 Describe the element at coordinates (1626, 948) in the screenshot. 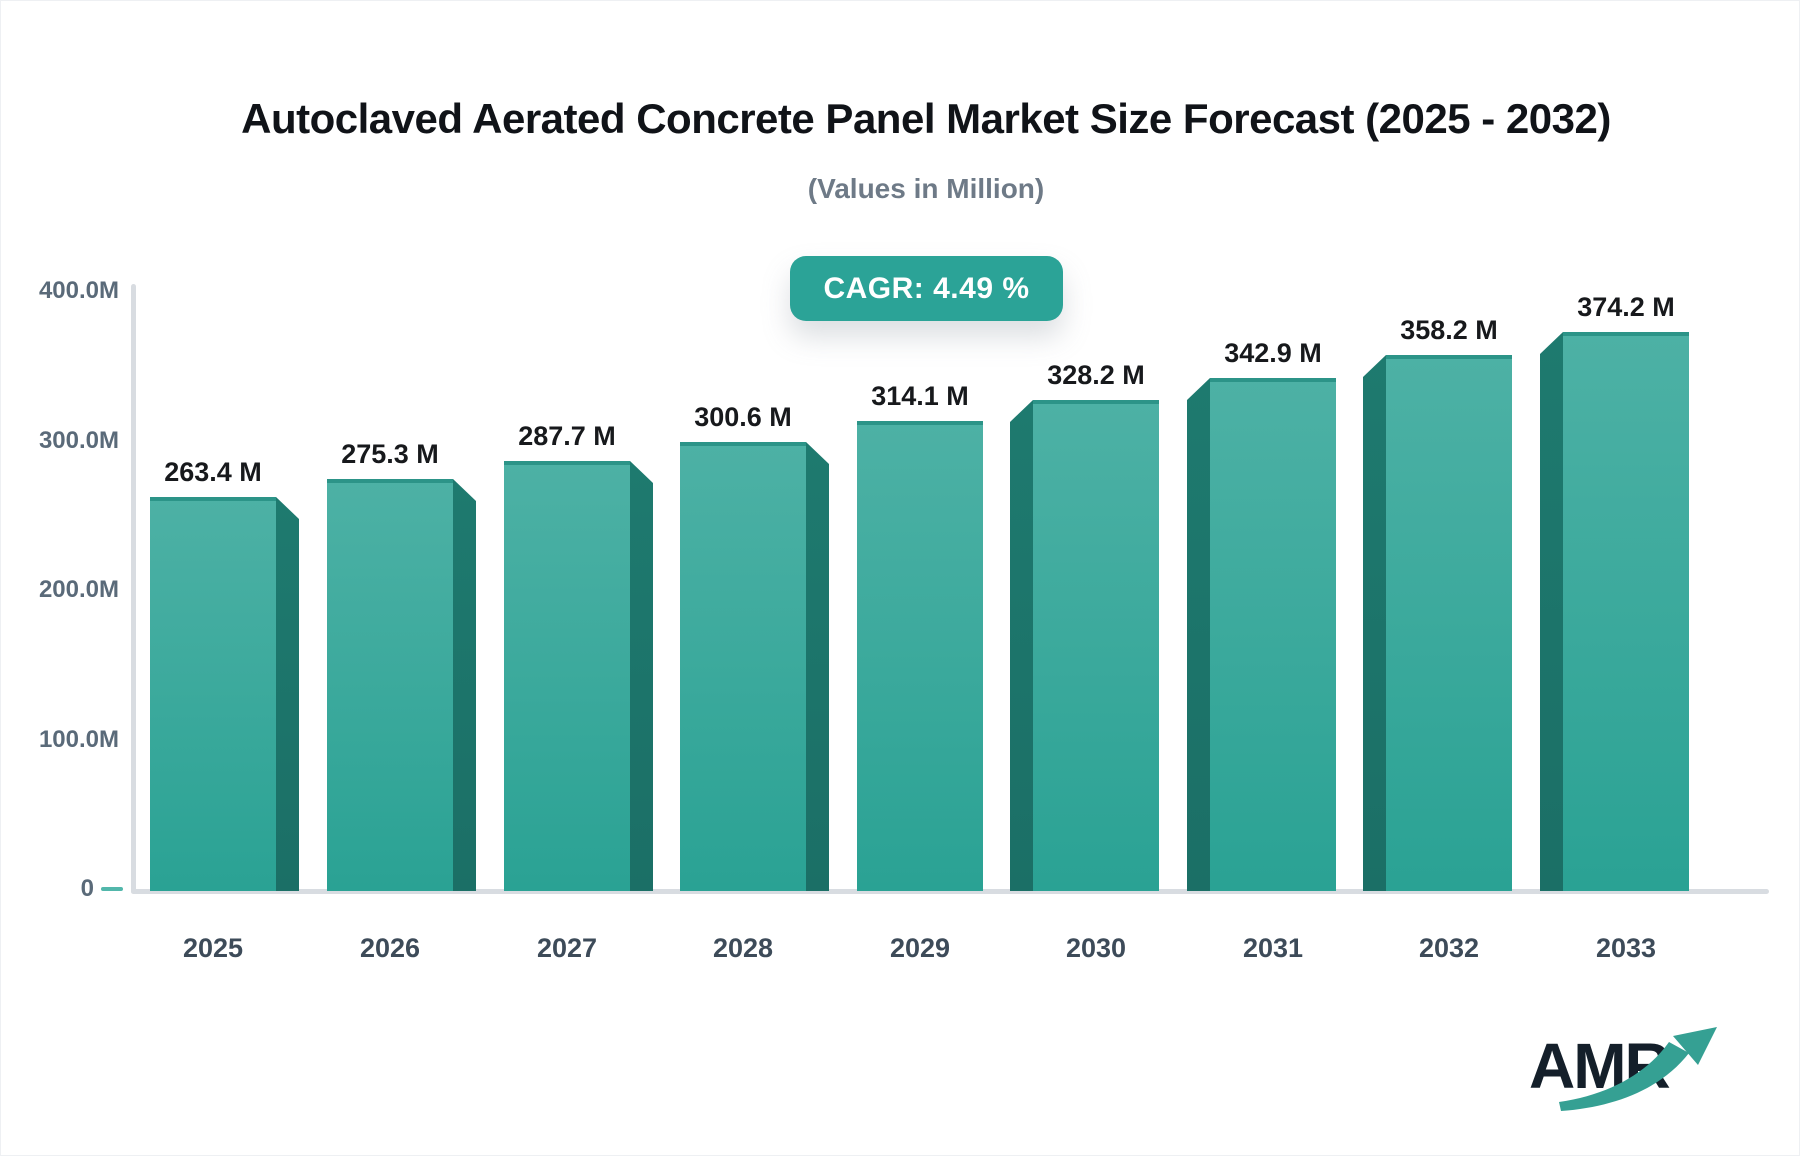

I see `x-axis-label-2033: 2033` at that location.